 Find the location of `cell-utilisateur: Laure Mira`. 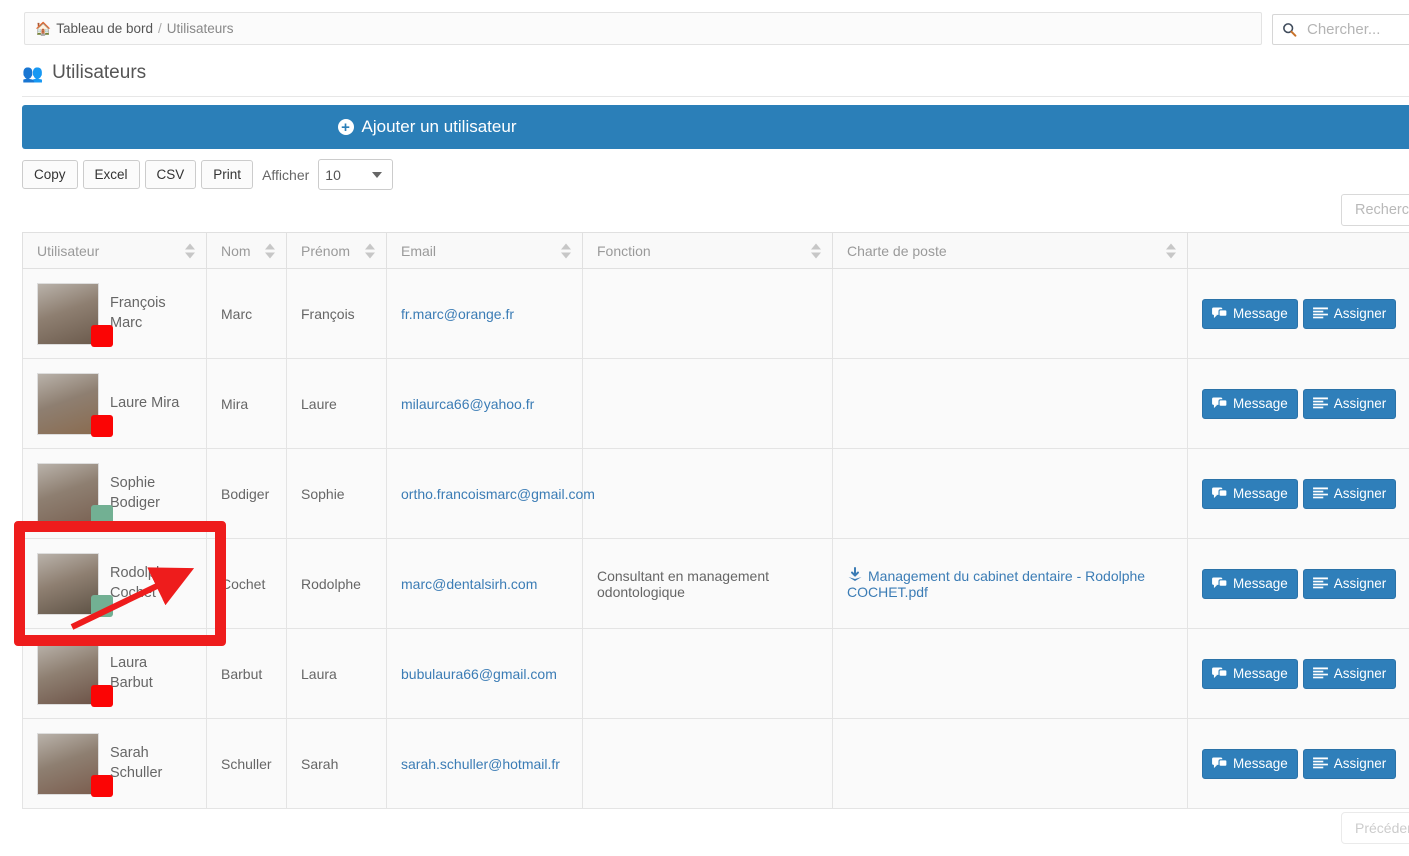

cell-utilisateur: Laure Mira is located at coordinates (114, 403).